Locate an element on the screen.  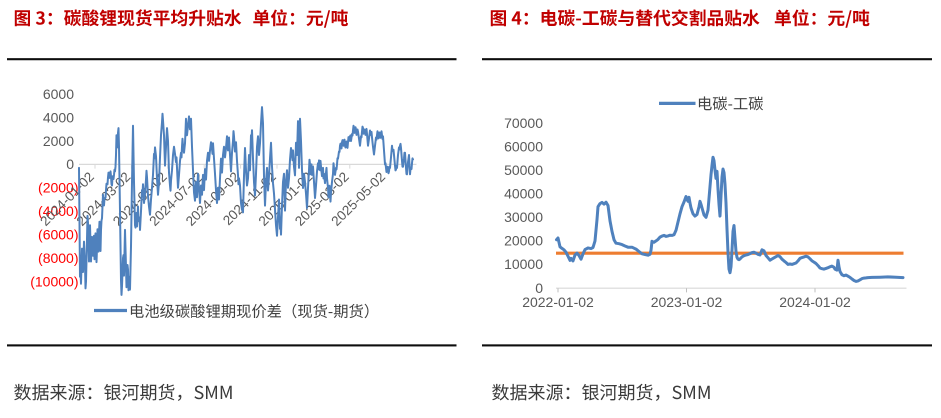
svg-text: 60000 is located at coordinates (523, 146).